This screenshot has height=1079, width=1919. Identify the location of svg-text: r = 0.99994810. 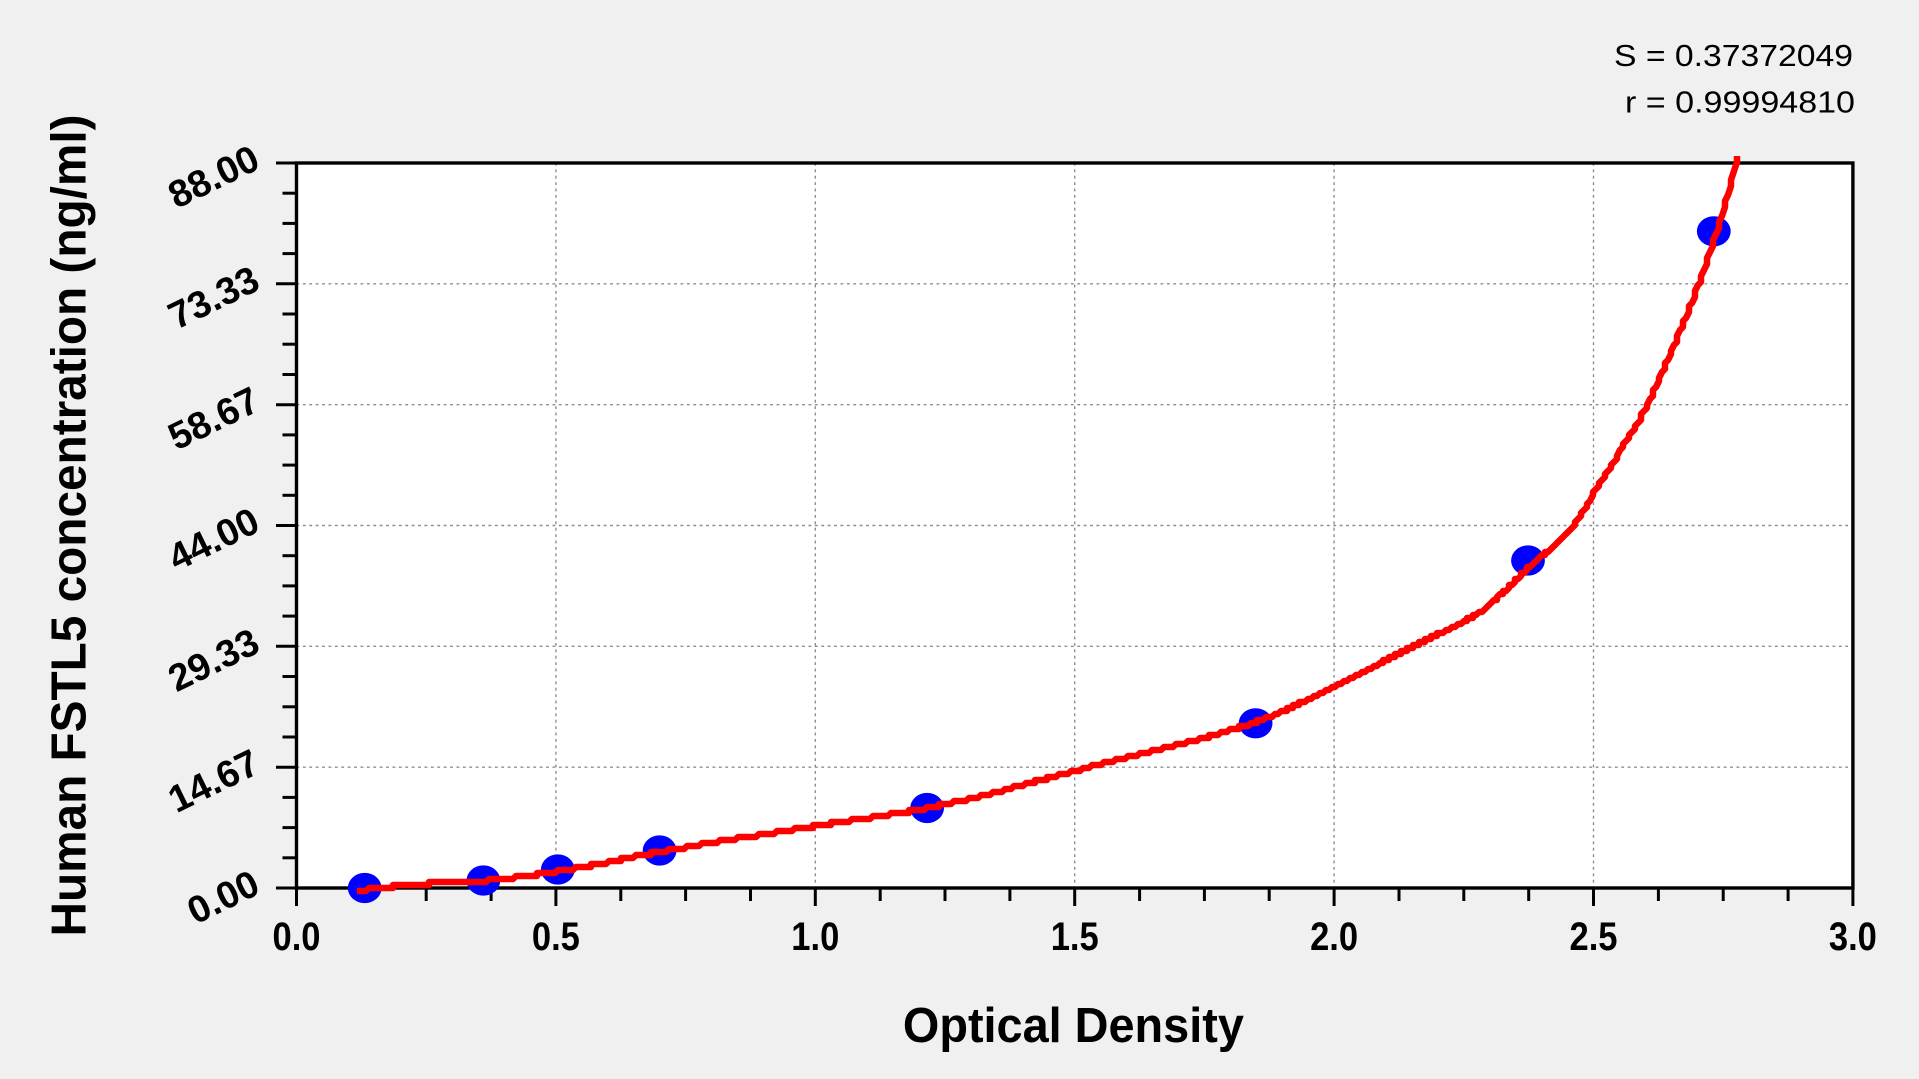
(1740, 102).